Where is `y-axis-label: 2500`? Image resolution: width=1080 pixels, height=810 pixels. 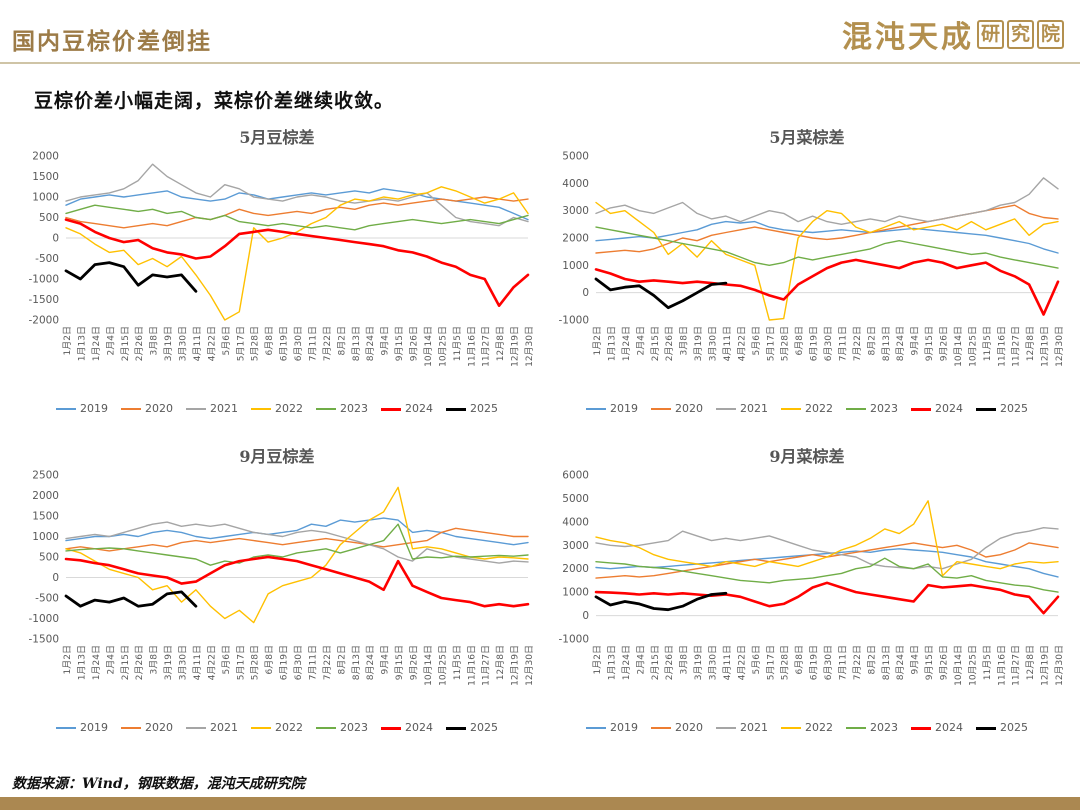 y-axis-label: 2500 is located at coordinates (45, 476).